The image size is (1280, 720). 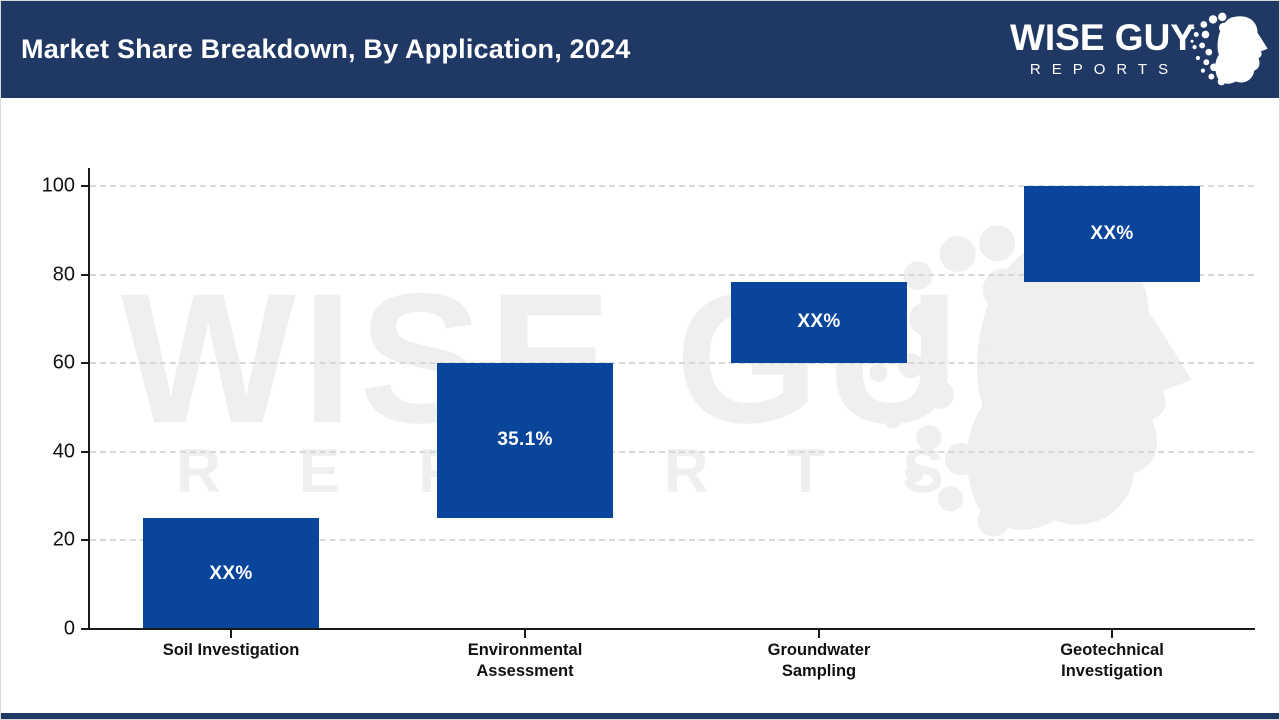 I want to click on y-tick-label-40: 40, so click(x=63, y=451).